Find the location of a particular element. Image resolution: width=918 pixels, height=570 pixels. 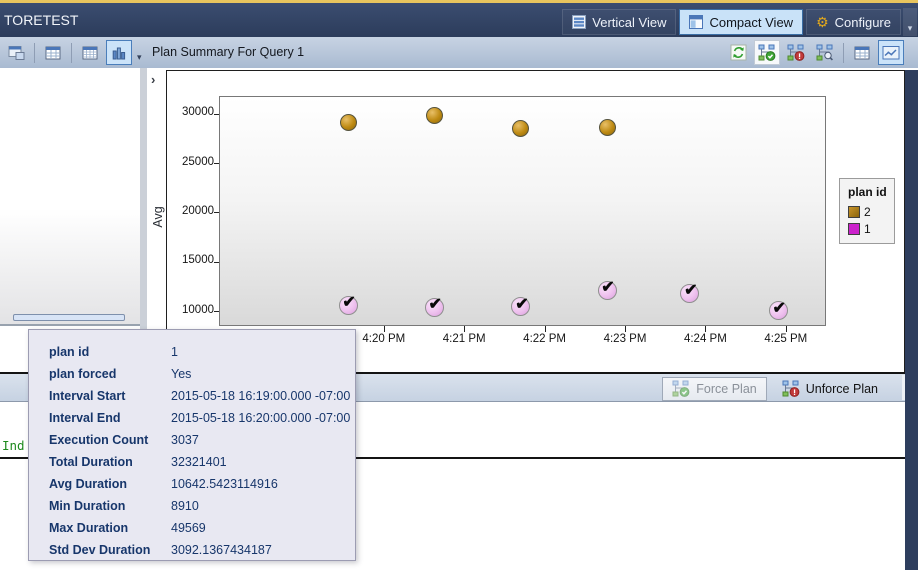

force-plan-icon-button is located at coordinates (767, 52).